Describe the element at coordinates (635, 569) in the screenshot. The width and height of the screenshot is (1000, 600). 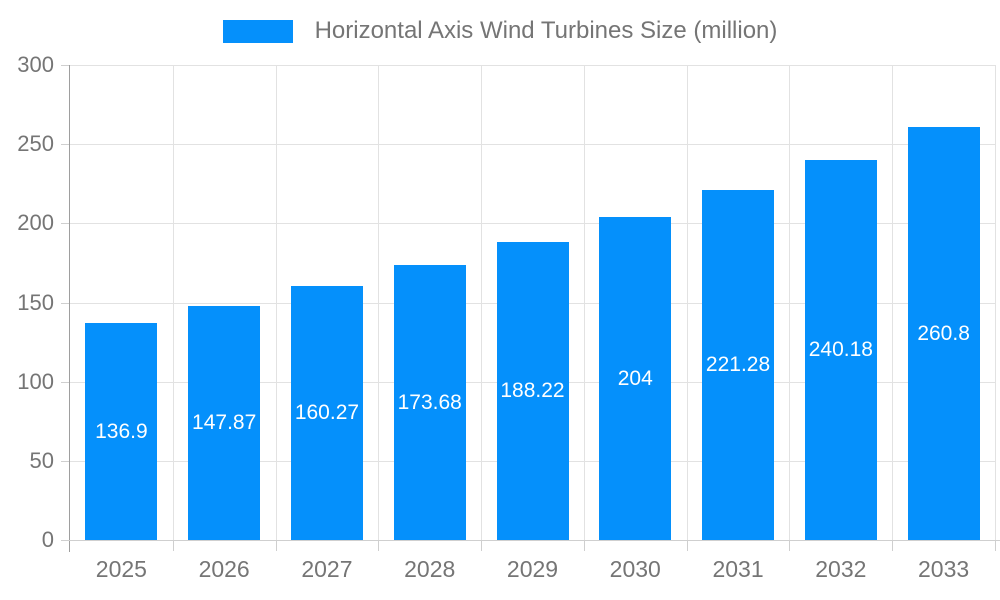
I see `x-axis-label-2030: 2030` at that location.